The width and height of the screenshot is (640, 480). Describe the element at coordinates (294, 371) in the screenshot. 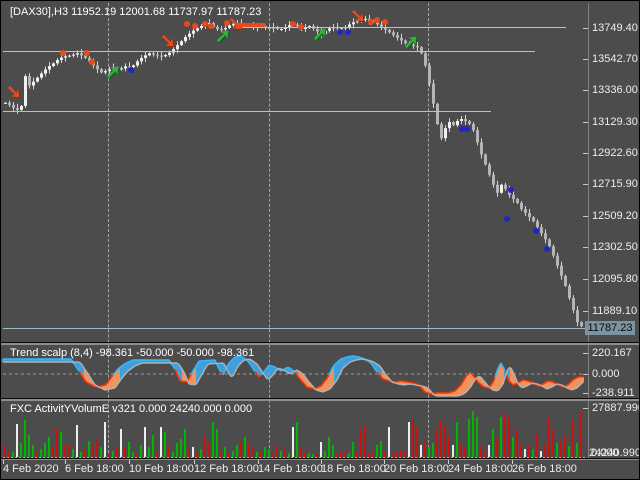

I see `trend-scalp-pane` at that location.